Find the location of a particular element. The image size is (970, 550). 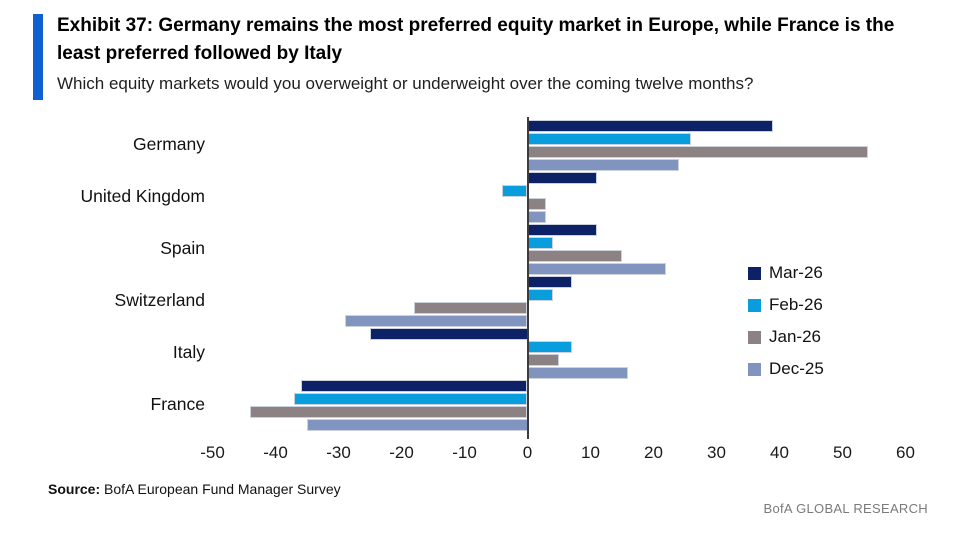

legend-item-mar-26: Mar-26 is located at coordinates (786, 273).